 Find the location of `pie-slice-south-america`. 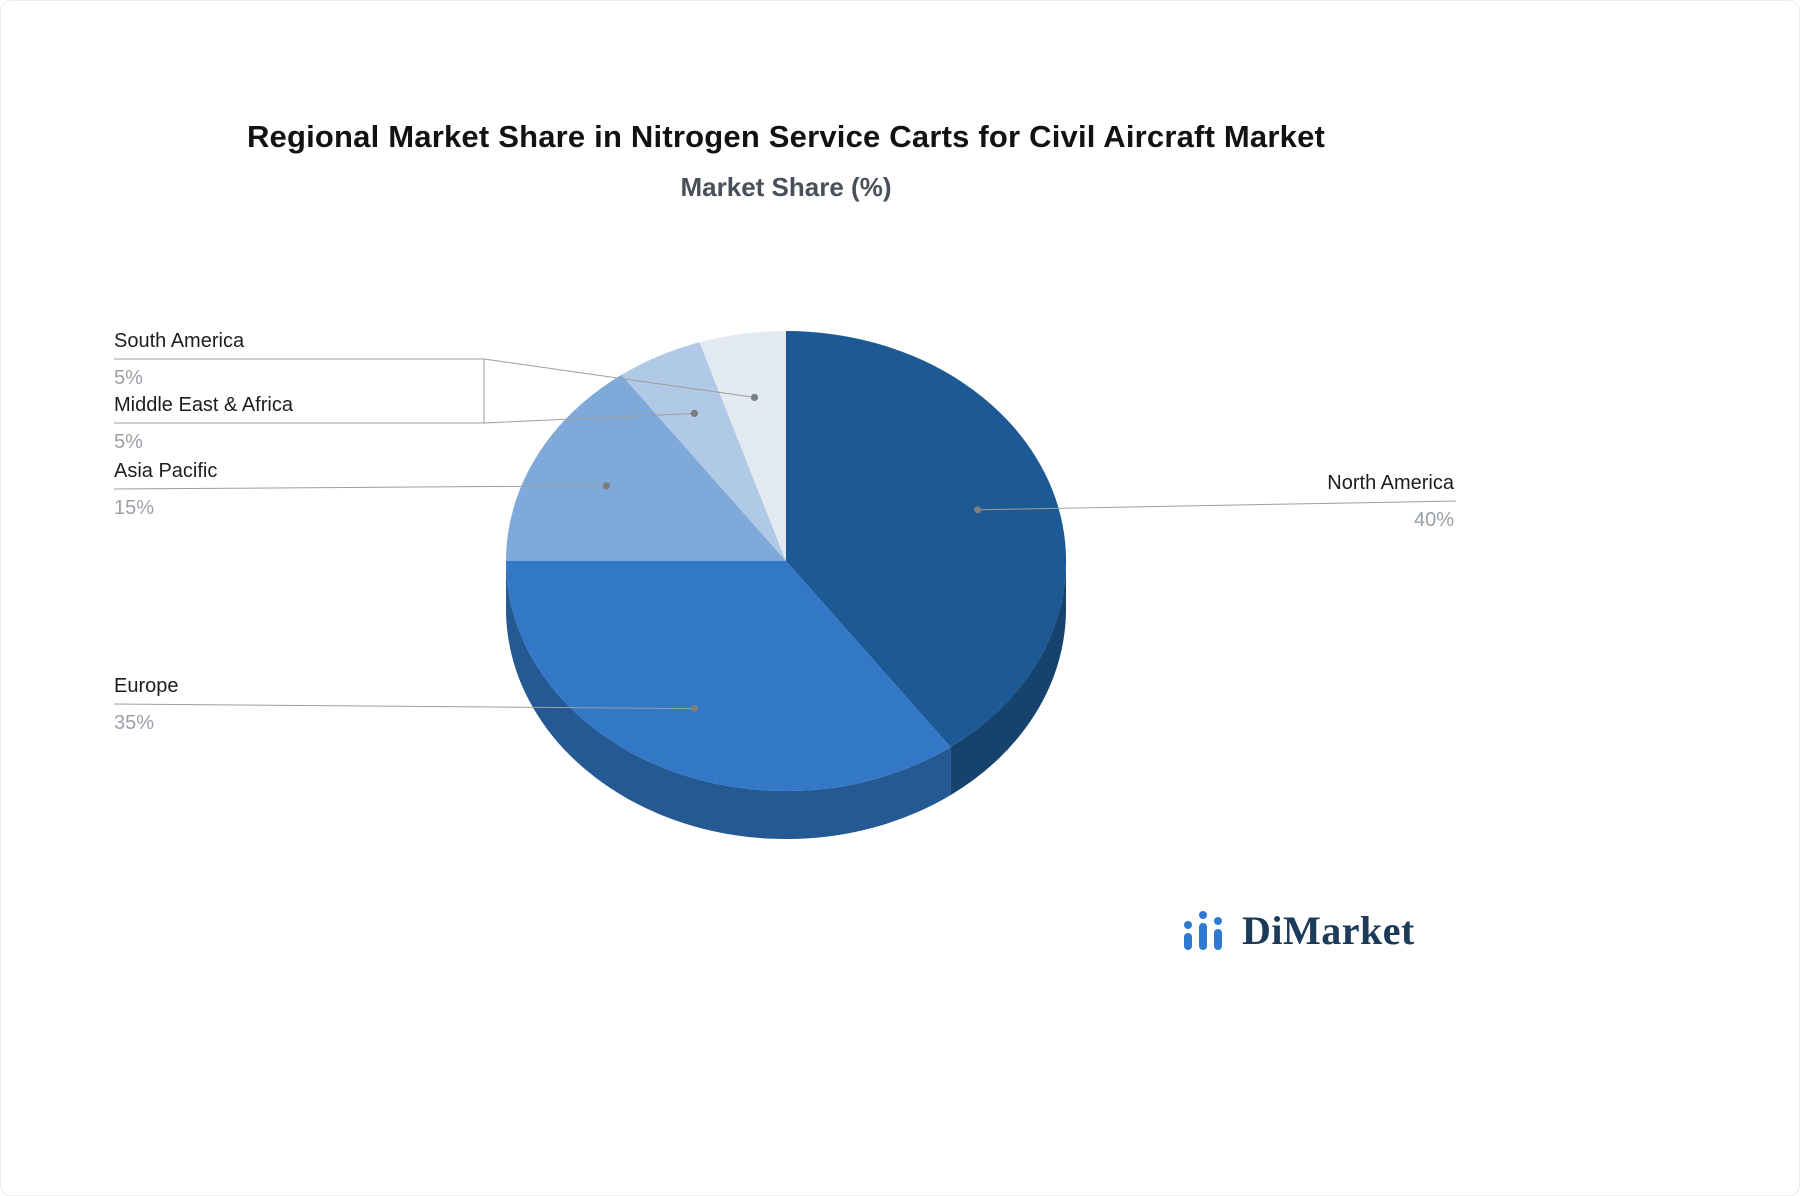

pie-slice-south-america is located at coordinates (742, 446).